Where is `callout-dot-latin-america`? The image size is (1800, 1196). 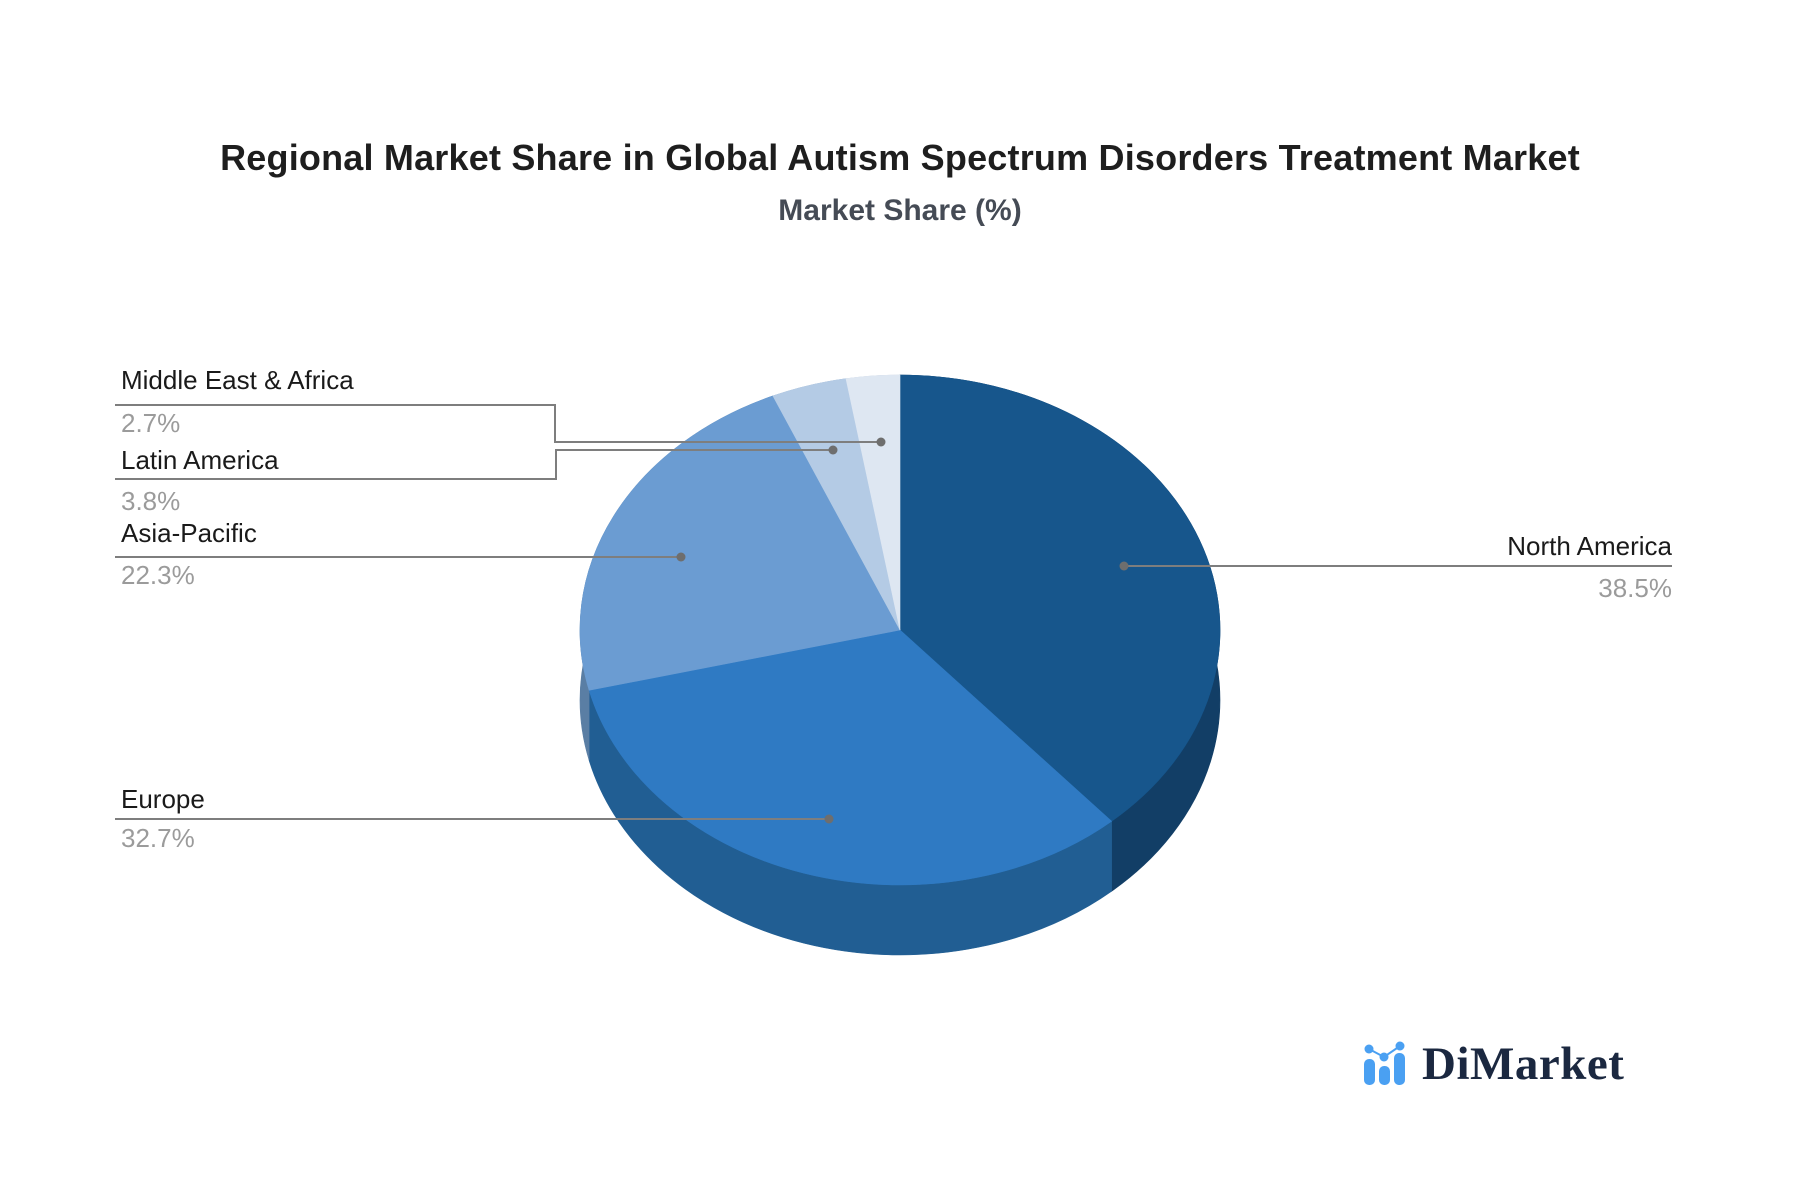 callout-dot-latin-america is located at coordinates (833, 450).